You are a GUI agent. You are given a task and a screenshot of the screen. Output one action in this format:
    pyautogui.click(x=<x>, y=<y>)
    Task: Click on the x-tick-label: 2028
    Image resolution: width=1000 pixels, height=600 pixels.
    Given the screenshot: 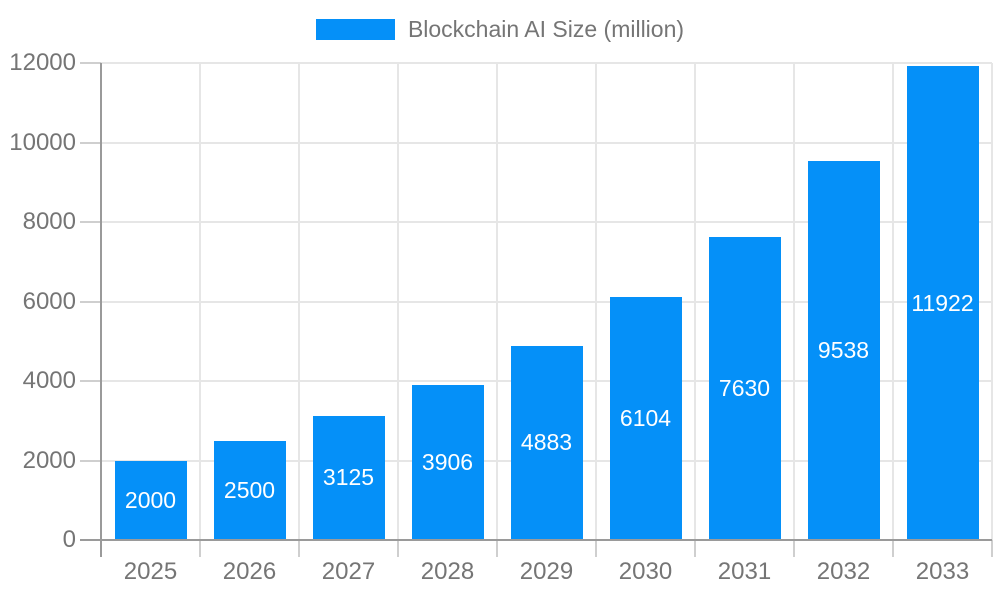 What is the action you would take?
    pyautogui.click(x=447, y=571)
    